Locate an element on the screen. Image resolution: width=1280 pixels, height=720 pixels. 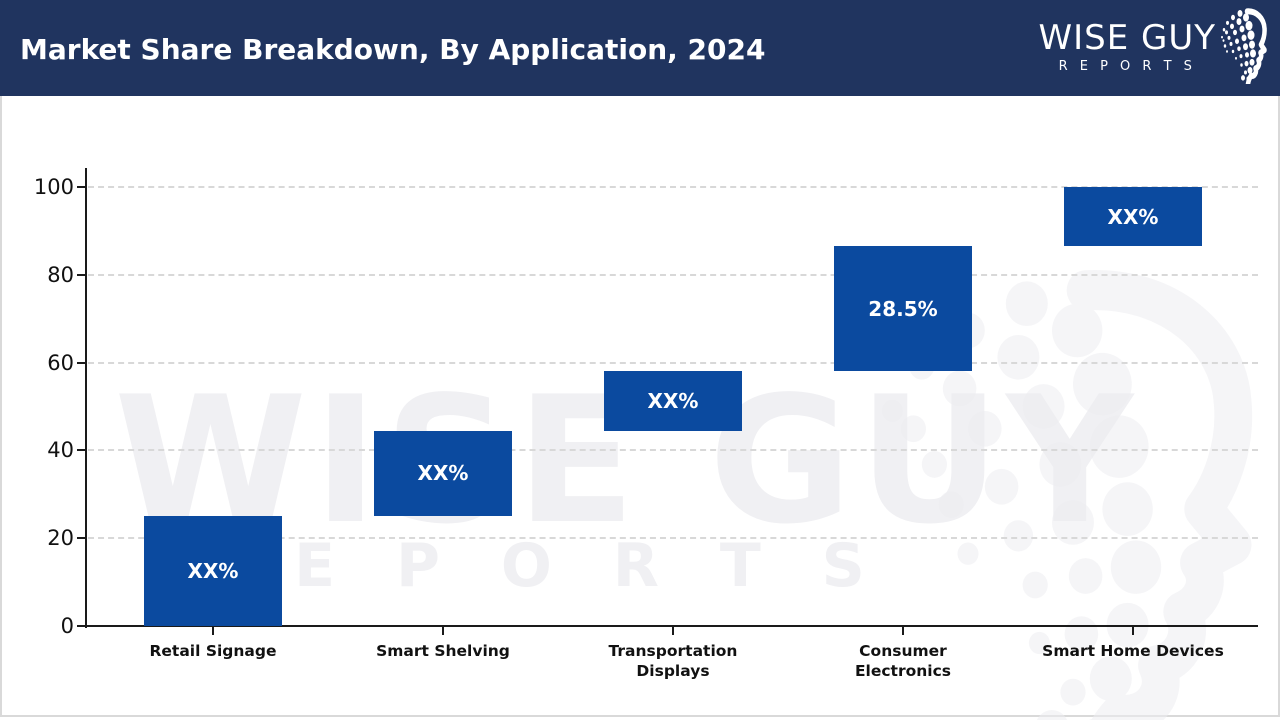
wise-guy-logo: WISE GUY R E P O R T S is located at coordinates (1153, 46).